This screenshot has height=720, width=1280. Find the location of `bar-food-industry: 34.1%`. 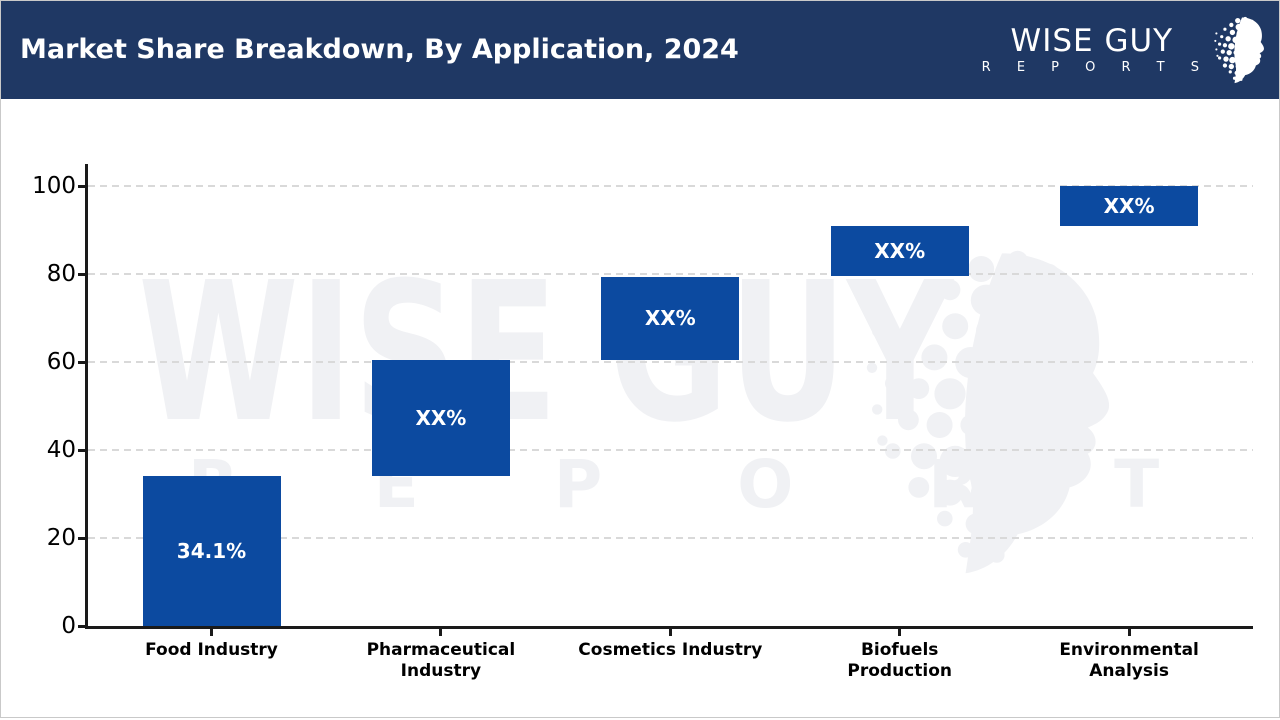

bar-food-industry: 34.1% is located at coordinates (211, 550).